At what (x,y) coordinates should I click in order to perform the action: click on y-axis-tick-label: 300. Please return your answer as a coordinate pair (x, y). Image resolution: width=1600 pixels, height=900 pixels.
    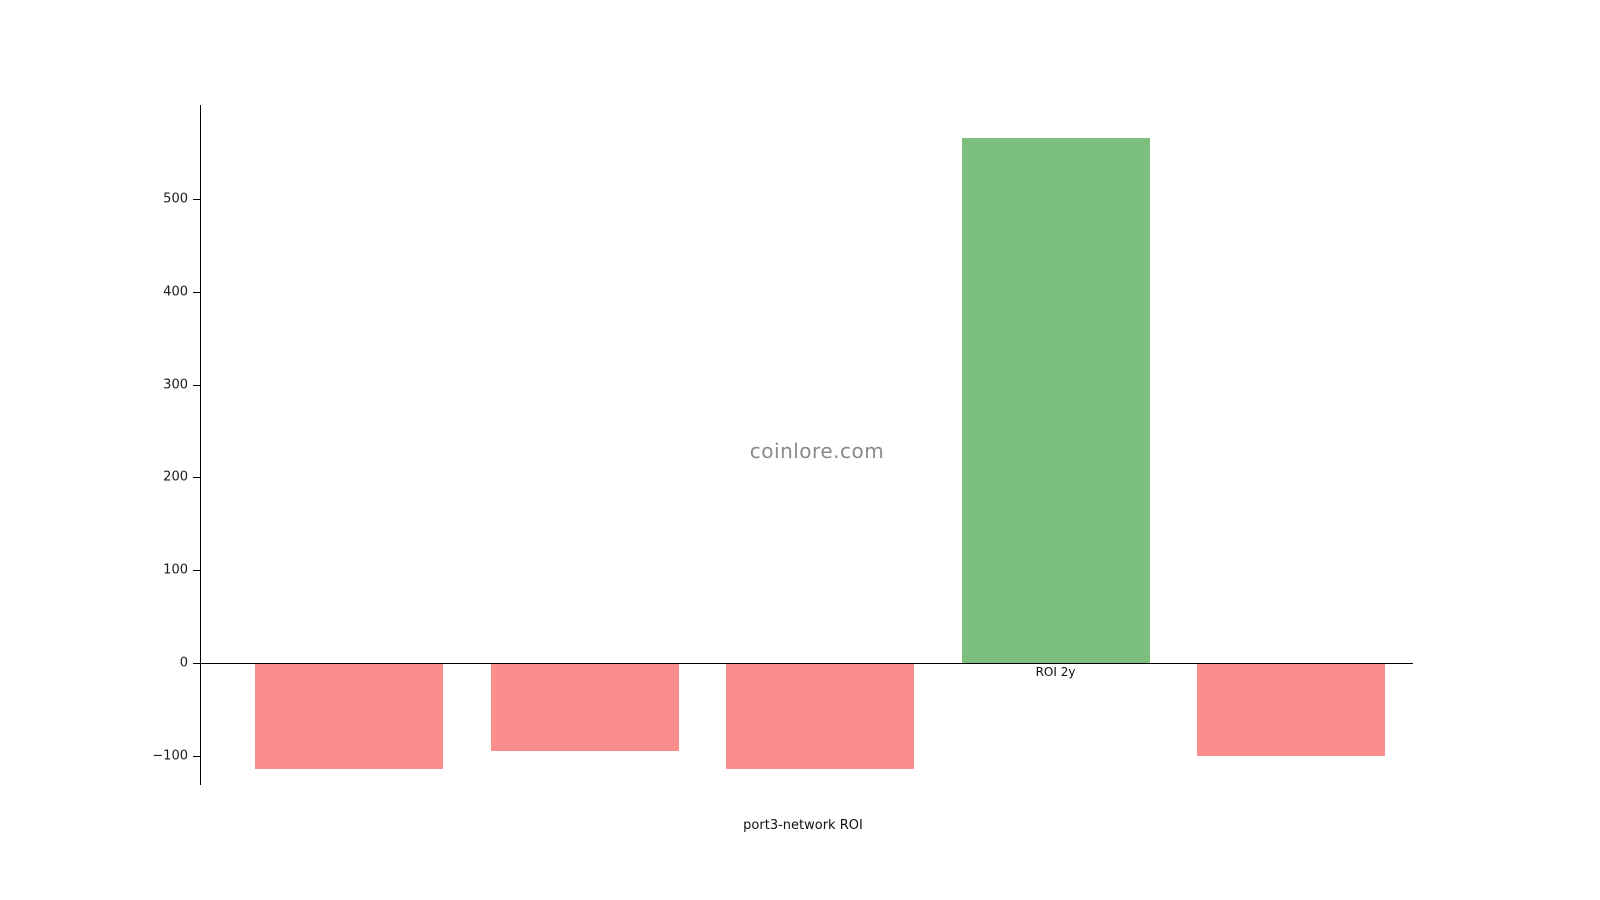
    Looking at the image, I should click on (175, 385).